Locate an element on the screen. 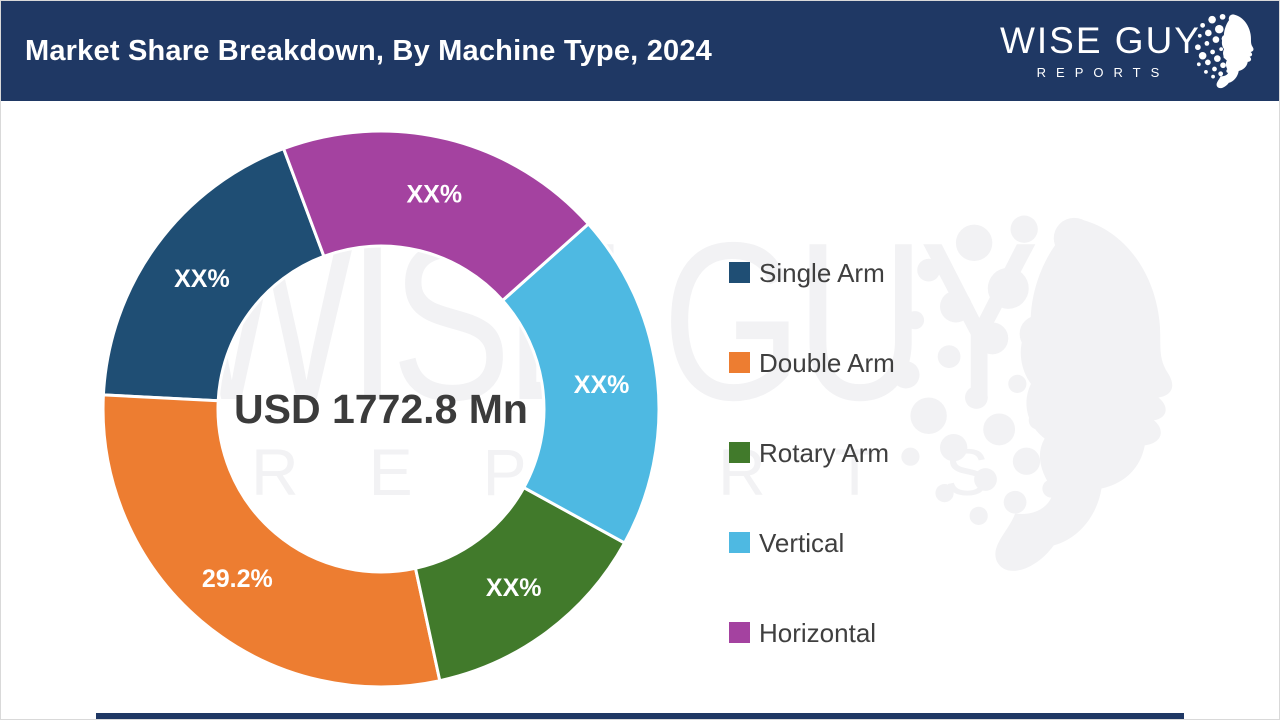 The height and width of the screenshot is (720, 1280). logo-face-icon is located at coordinates (1224, 51).